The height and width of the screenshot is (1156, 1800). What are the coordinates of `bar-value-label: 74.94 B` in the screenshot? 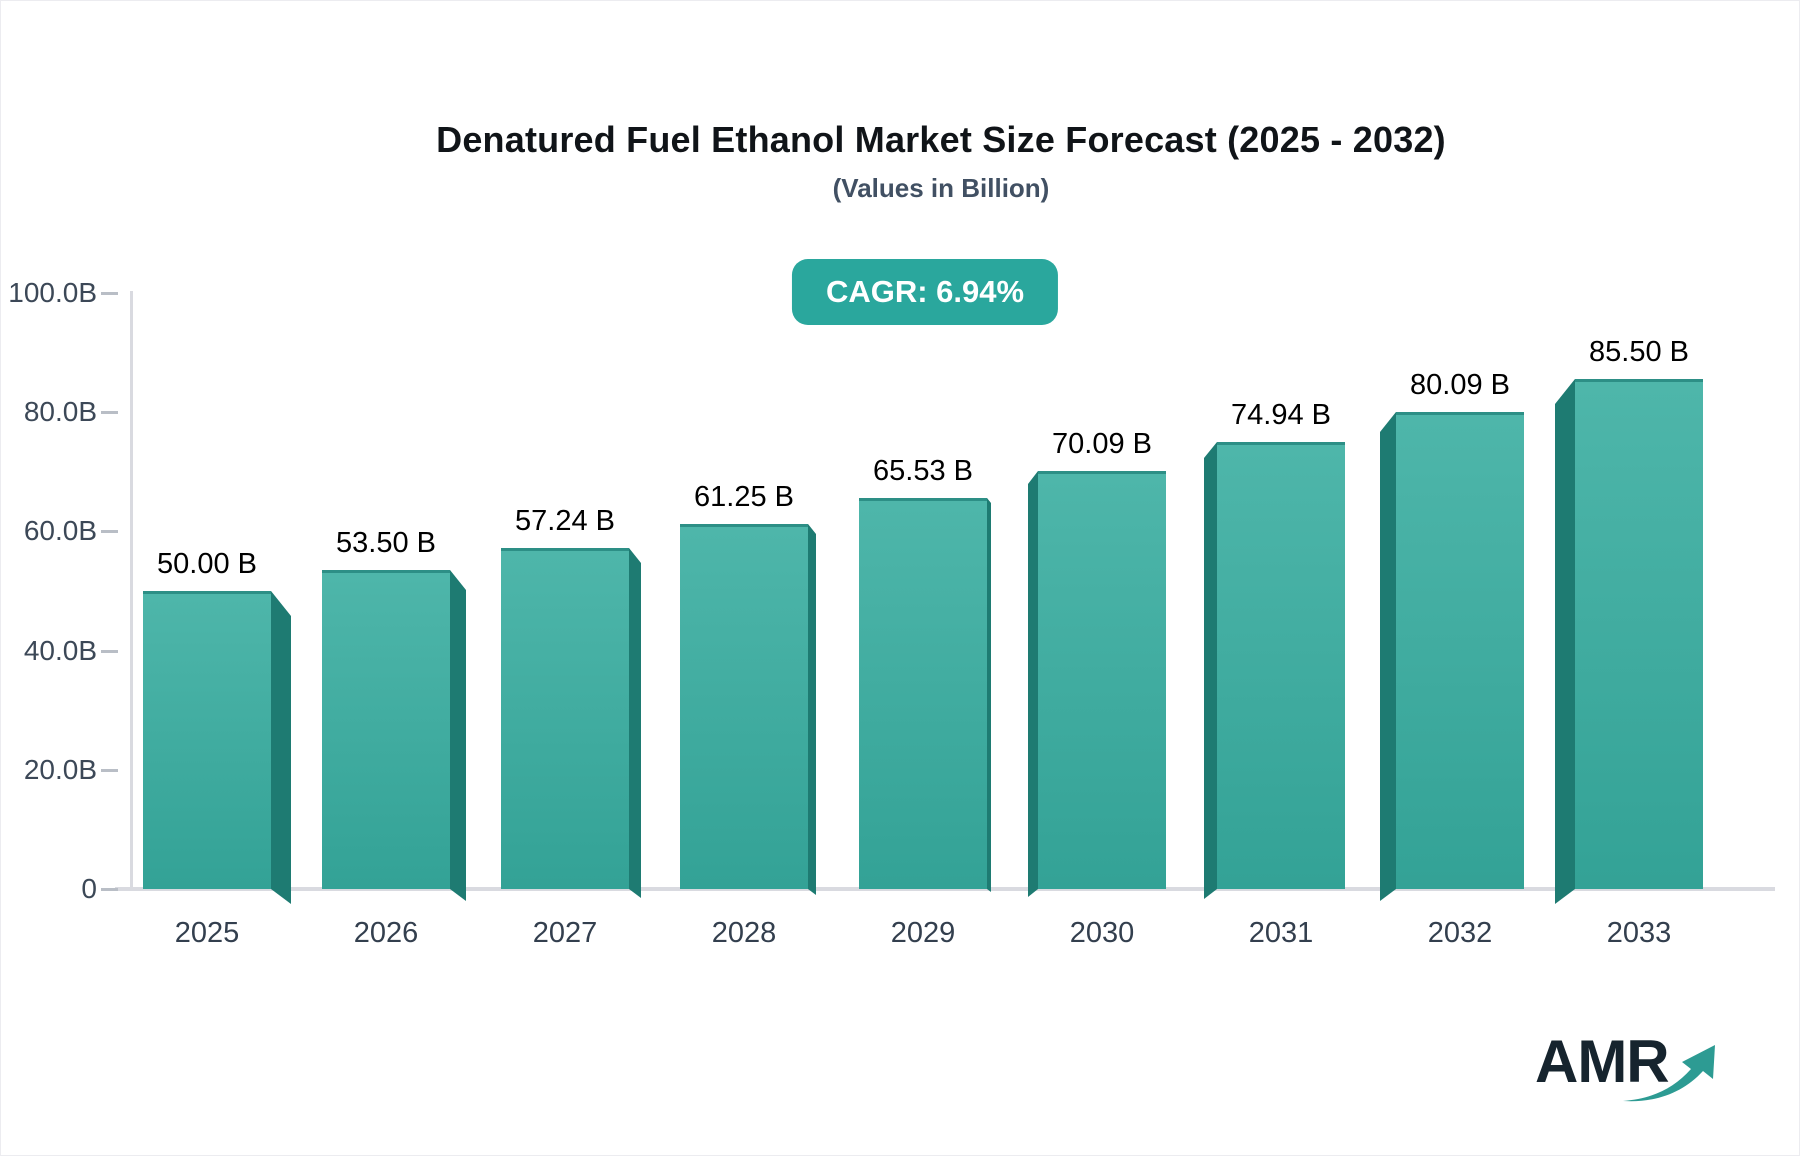 It's located at (1281, 415).